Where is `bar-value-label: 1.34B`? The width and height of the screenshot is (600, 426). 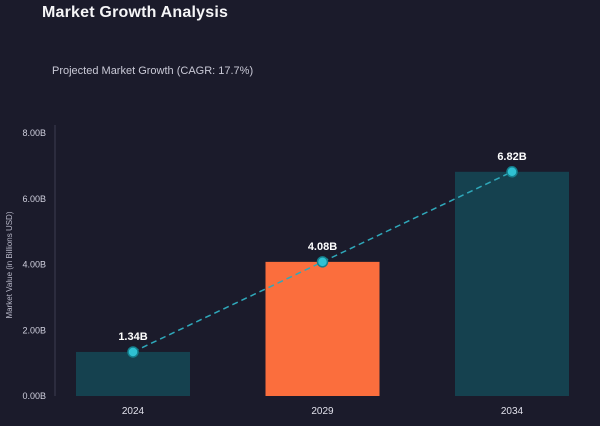
bar-value-label: 1.34B is located at coordinates (132, 337).